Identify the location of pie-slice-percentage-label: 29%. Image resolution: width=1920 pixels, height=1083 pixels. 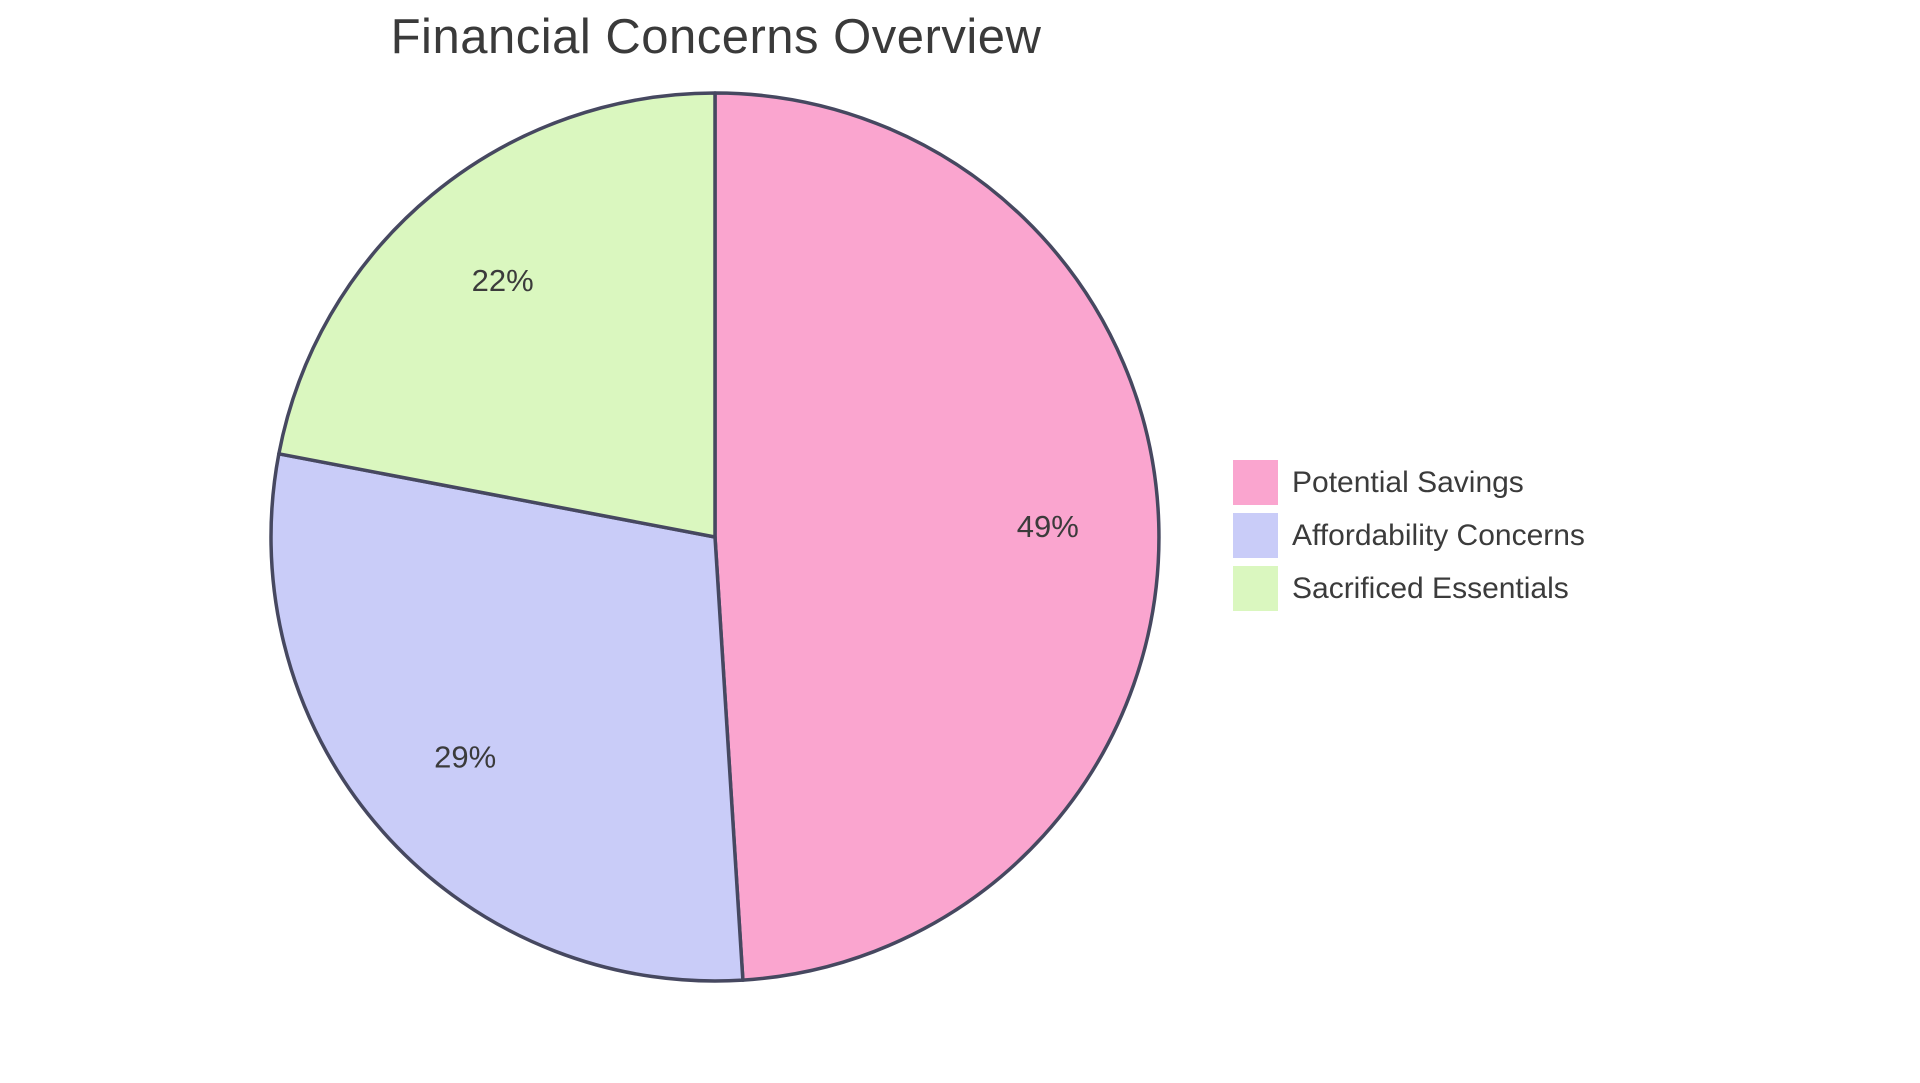
(465, 757).